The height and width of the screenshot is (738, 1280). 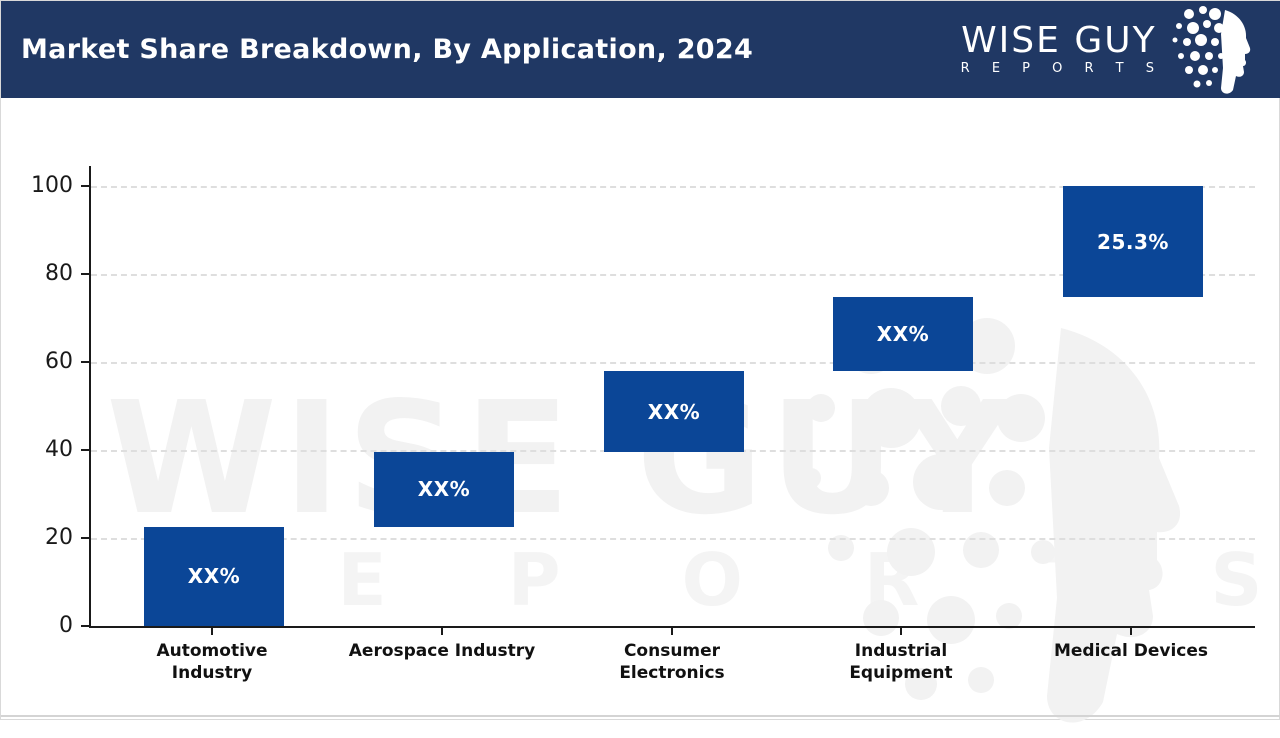 What do you see at coordinates (212, 662) in the screenshot?
I see `category-label-automotive-industry: Automotive Industry` at bounding box center [212, 662].